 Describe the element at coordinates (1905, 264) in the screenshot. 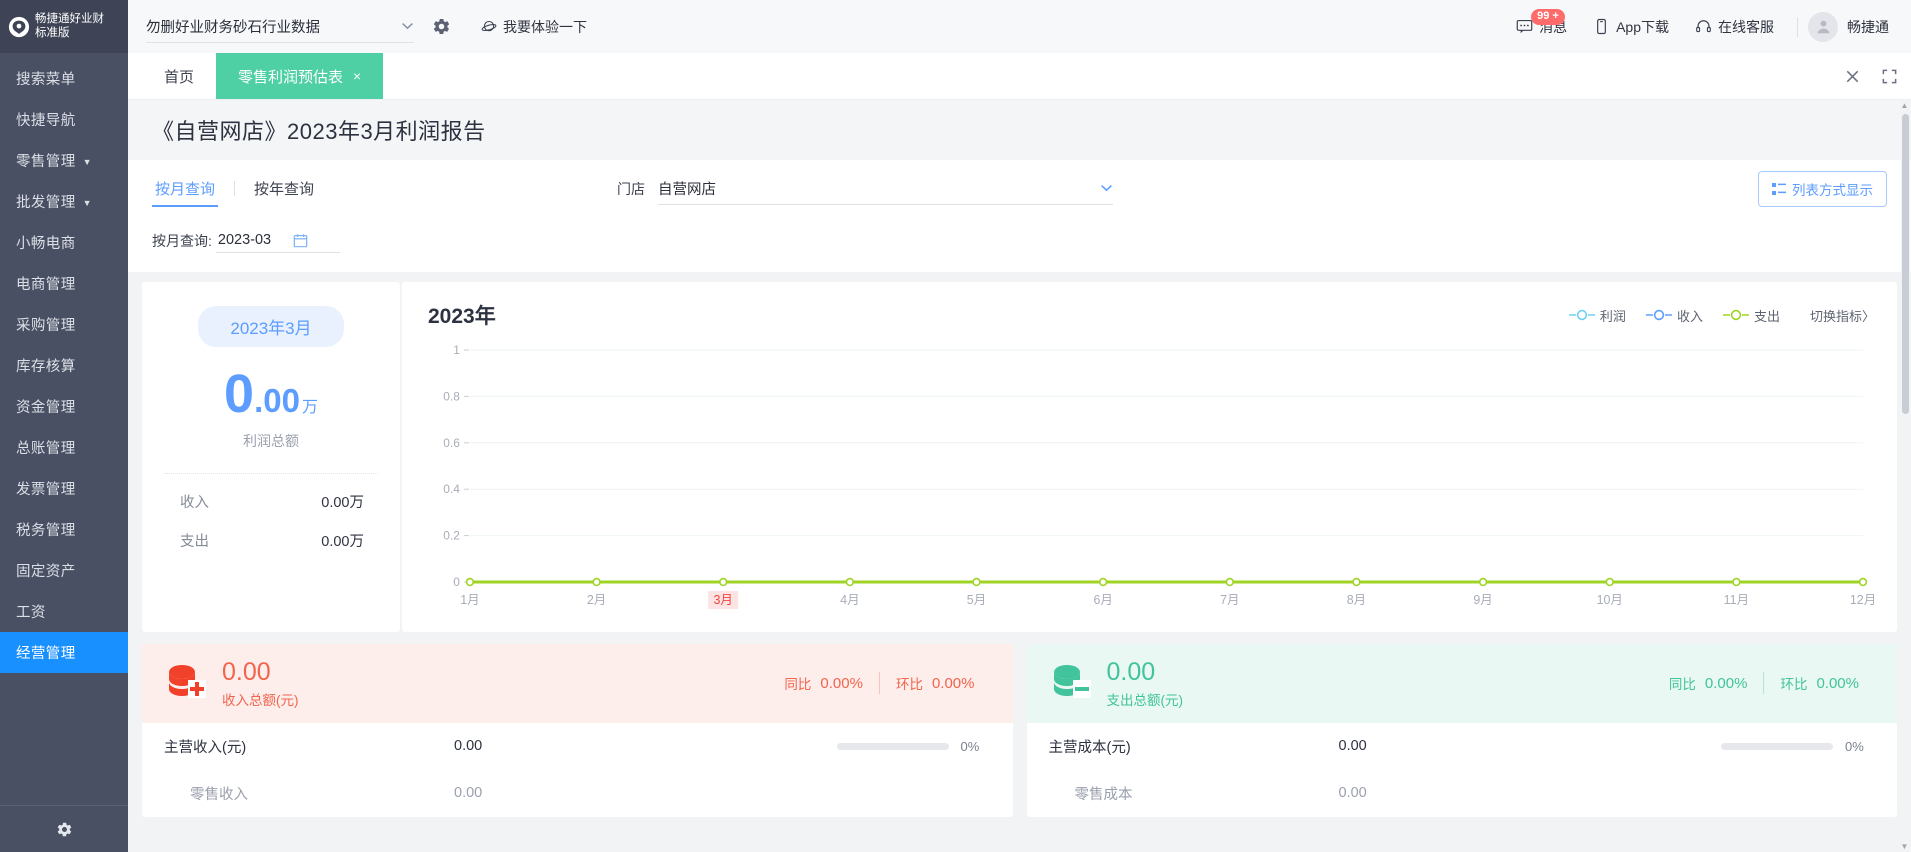

I see `scrollbar-thumb` at that location.